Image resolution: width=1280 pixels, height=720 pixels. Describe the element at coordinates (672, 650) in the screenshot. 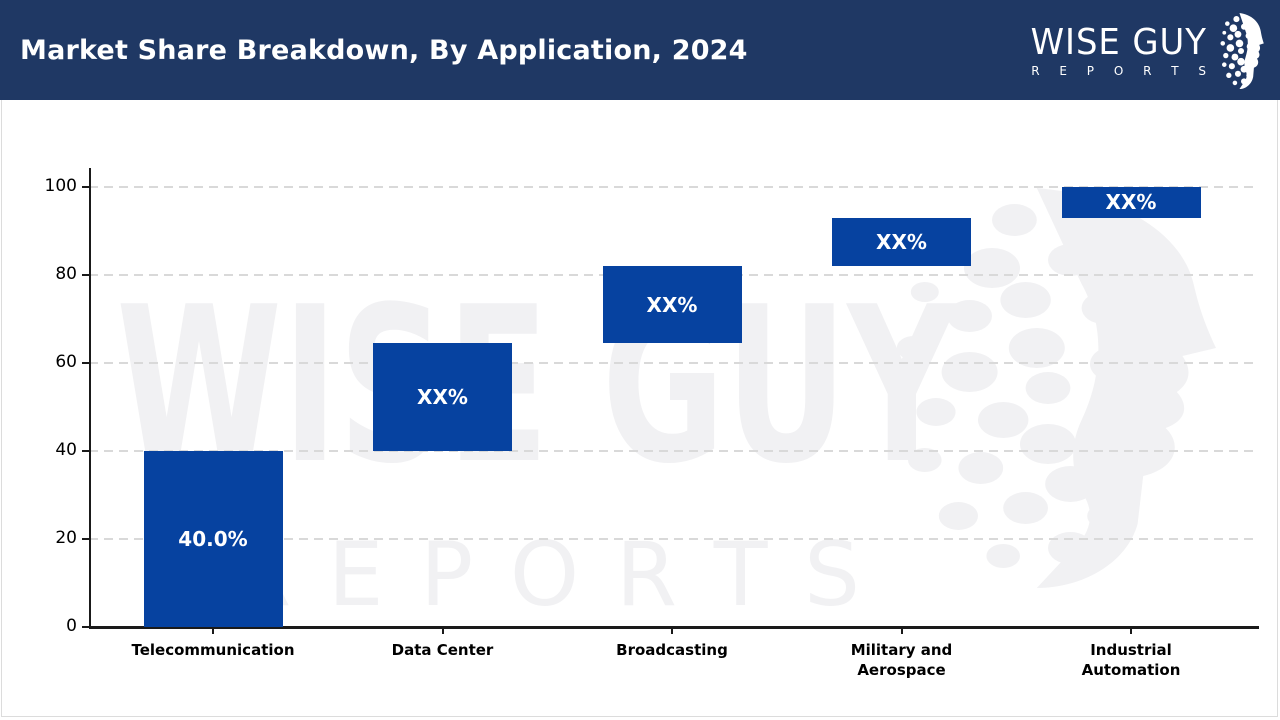

I see `x-category-label: Broadcasting` at that location.